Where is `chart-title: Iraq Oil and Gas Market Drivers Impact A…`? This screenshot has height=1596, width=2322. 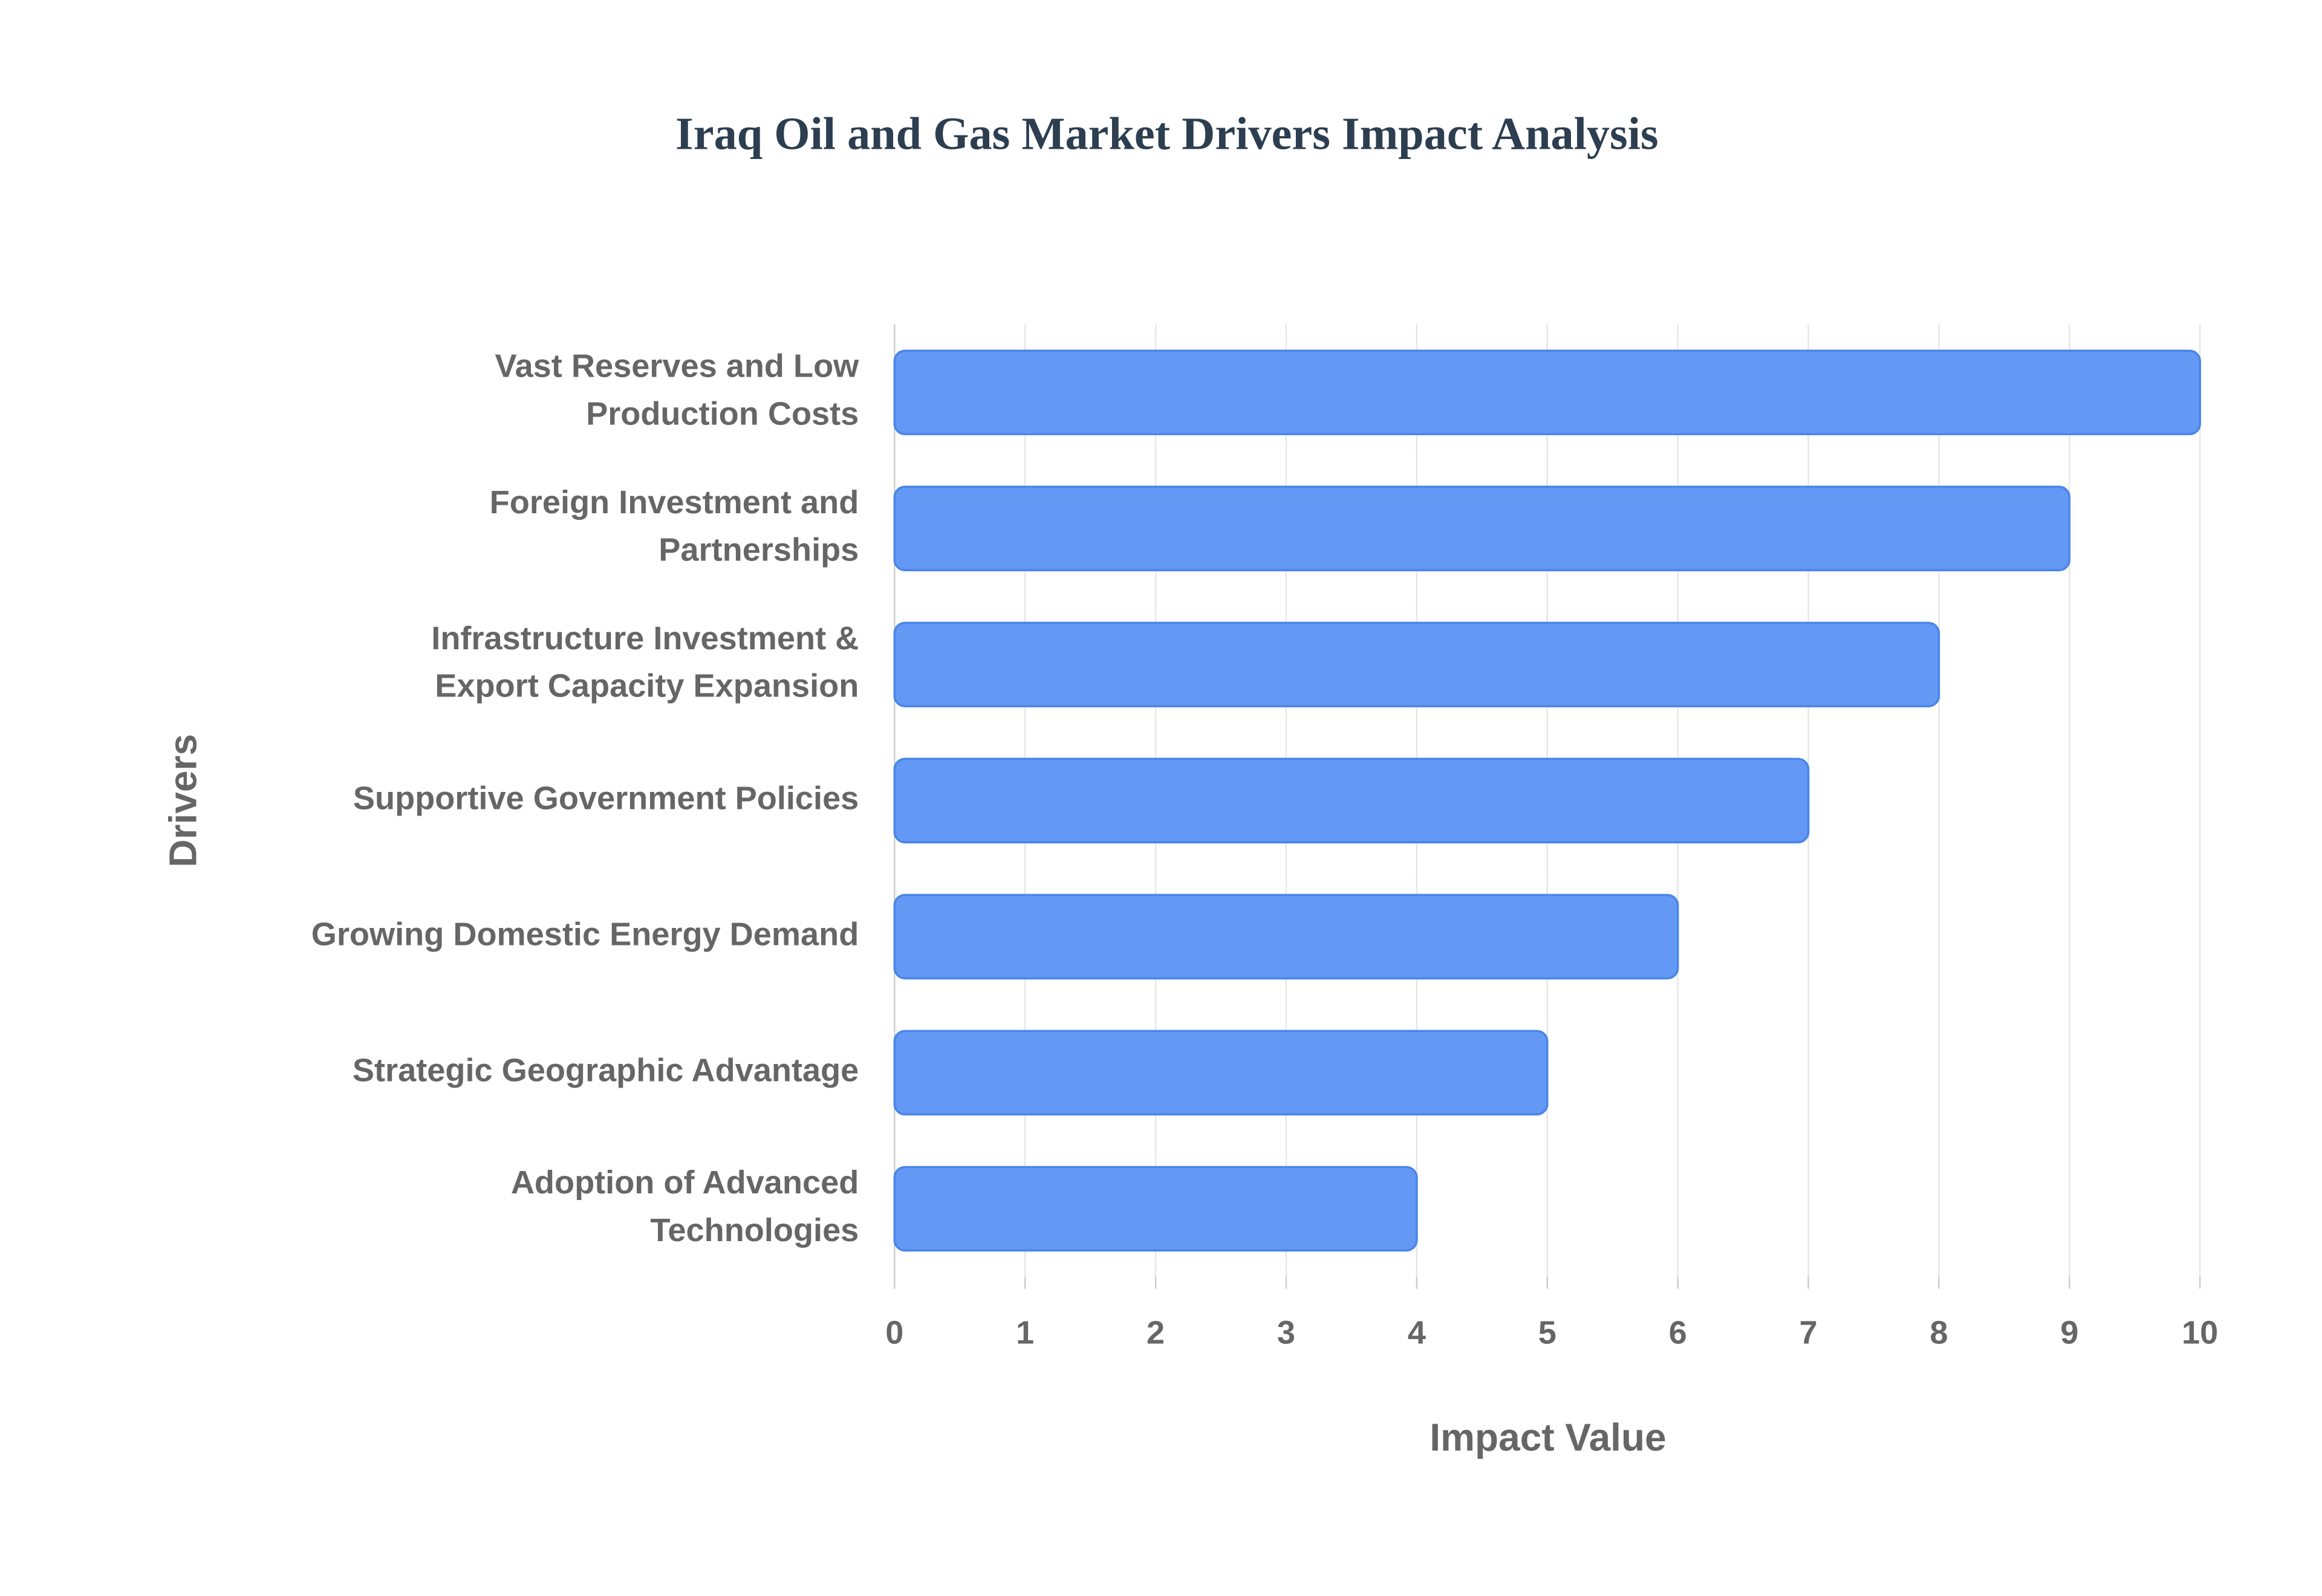
chart-title: Iraq Oil and Gas Market Drivers Impact A… is located at coordinates (1167, 133).